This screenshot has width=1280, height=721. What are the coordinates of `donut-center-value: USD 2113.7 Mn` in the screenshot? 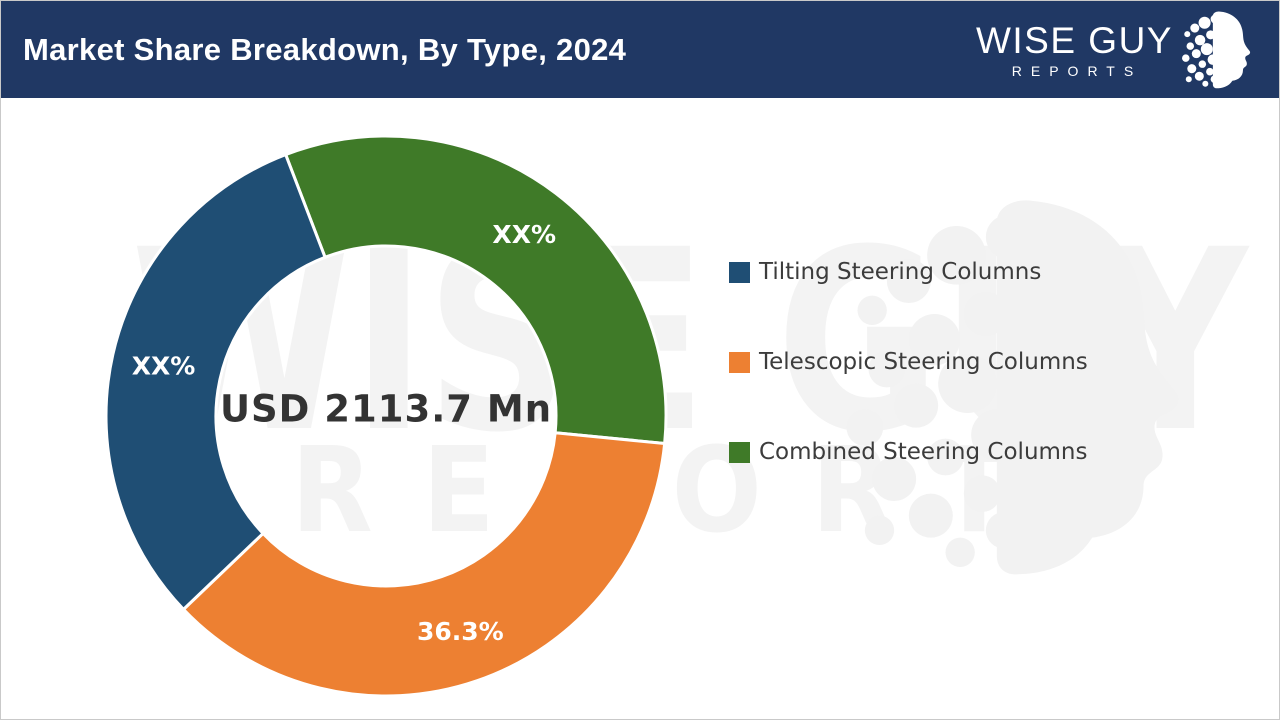 It's located at (386, 409).